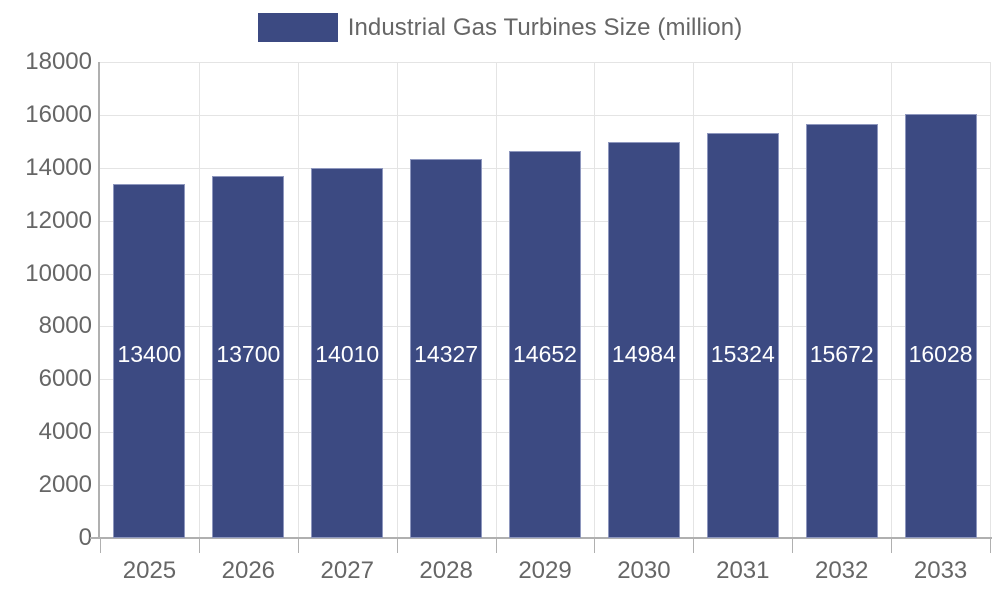  I want to click on bar-group: 14327, so click(446, 300).